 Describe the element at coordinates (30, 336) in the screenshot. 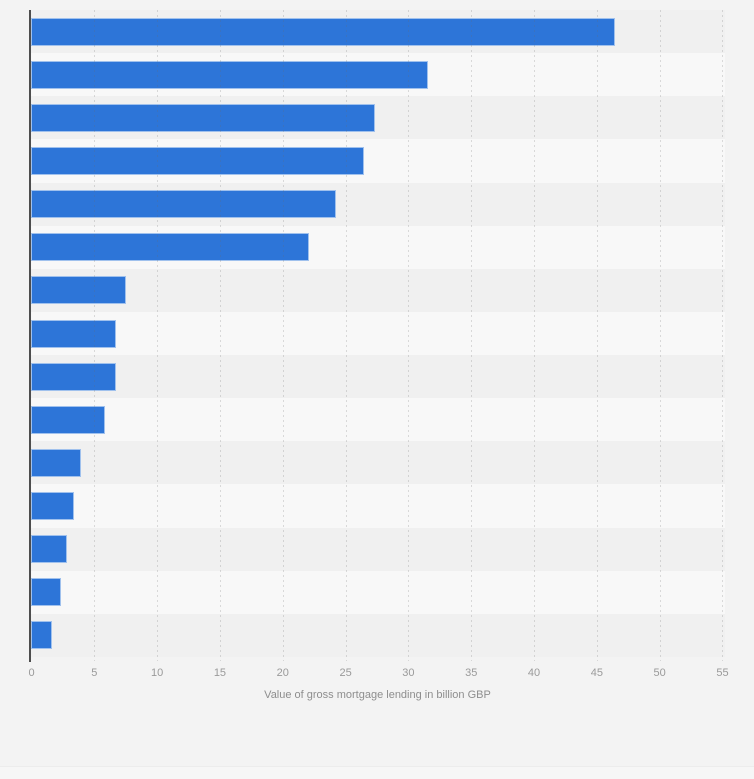

I see `y-axis-line` at that location.